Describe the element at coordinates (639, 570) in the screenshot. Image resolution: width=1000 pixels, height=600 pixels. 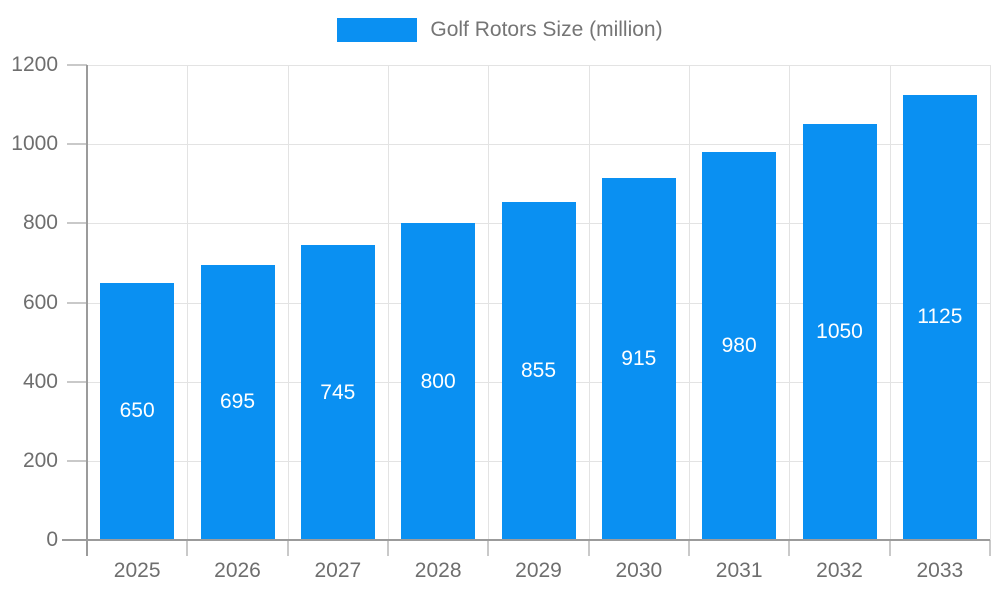
I see `x-tick-label: 2030` at that location.